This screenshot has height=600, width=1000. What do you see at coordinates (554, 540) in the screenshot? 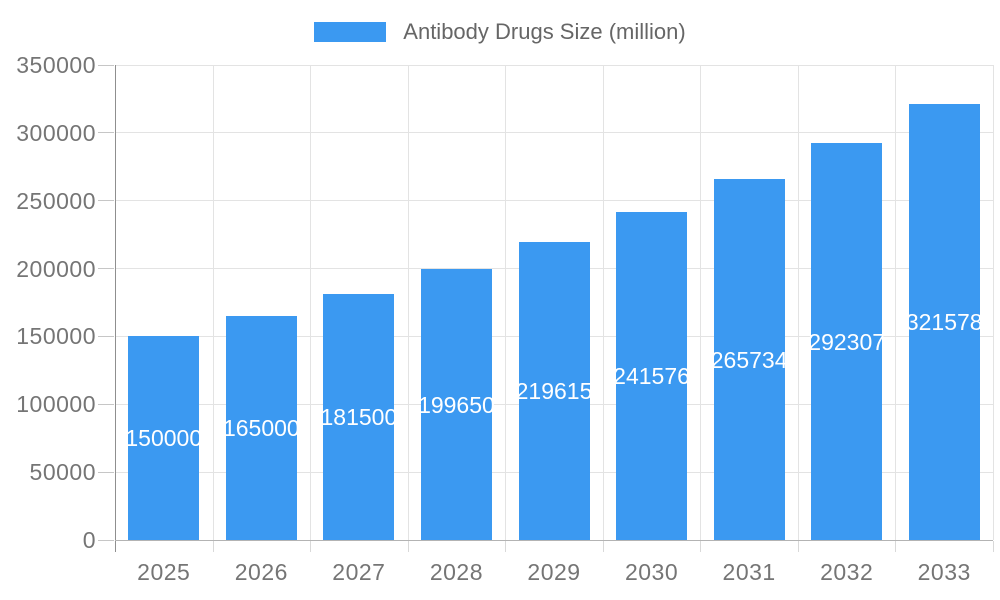
I see `x-axis-line` at bounding box center [554, 540].